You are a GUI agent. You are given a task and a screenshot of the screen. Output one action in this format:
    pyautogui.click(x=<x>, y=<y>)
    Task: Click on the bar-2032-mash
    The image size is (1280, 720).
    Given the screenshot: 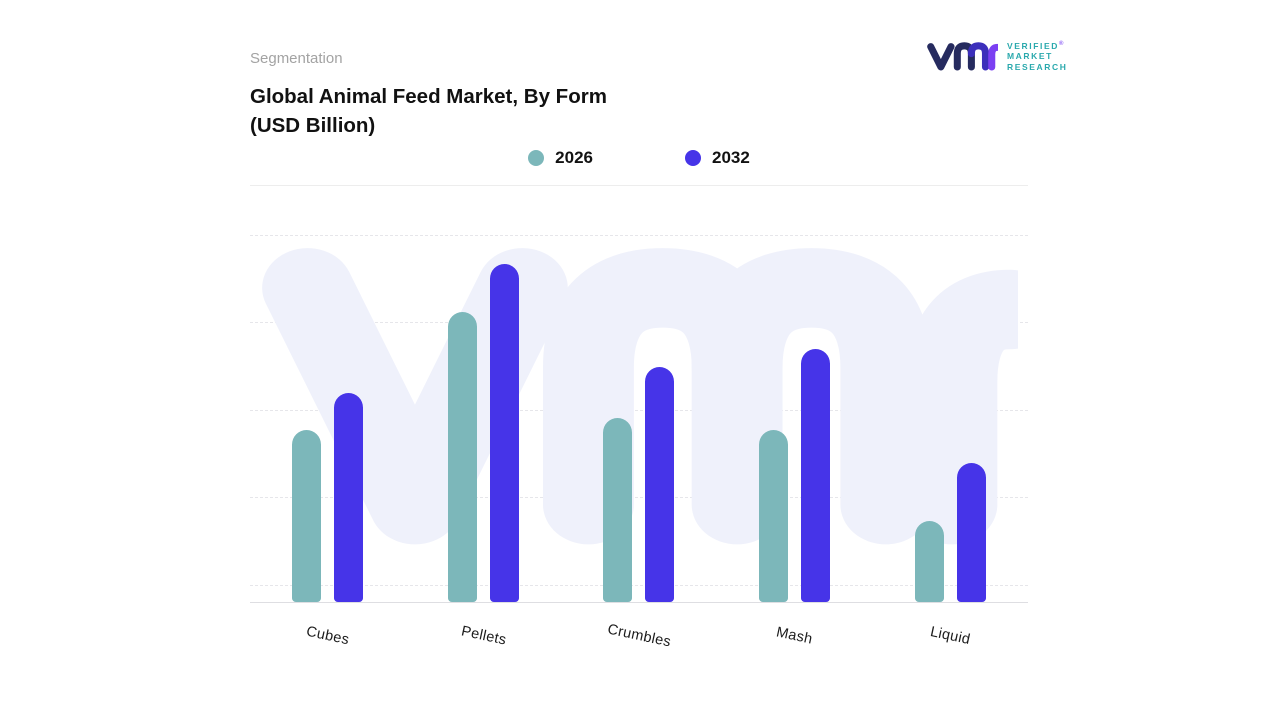 What is the action you would take?
    pyautogui.click(x=816, y=475)
    